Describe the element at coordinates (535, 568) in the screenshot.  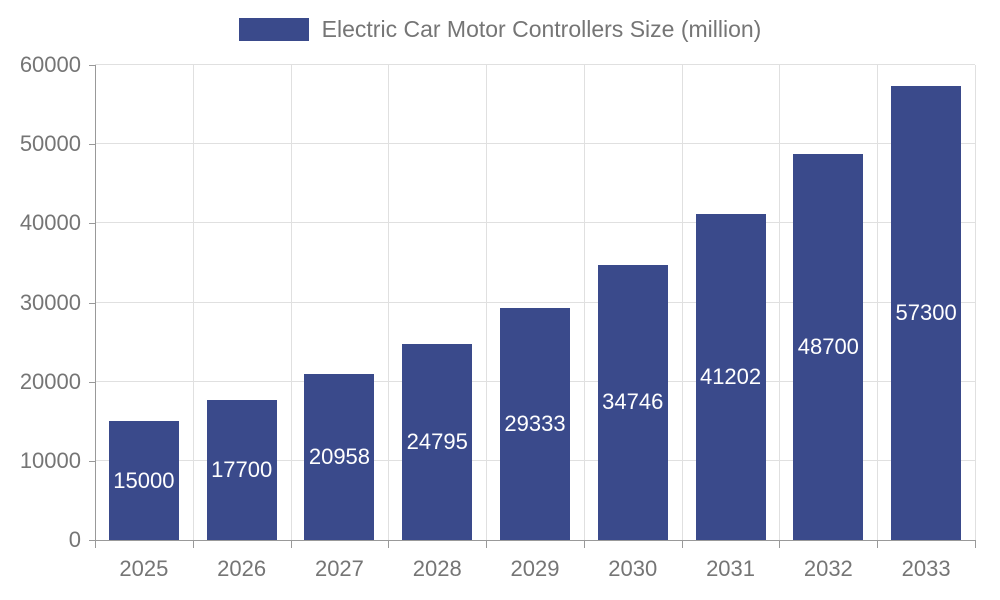
I see `x-tick-label: 2029` at that location.